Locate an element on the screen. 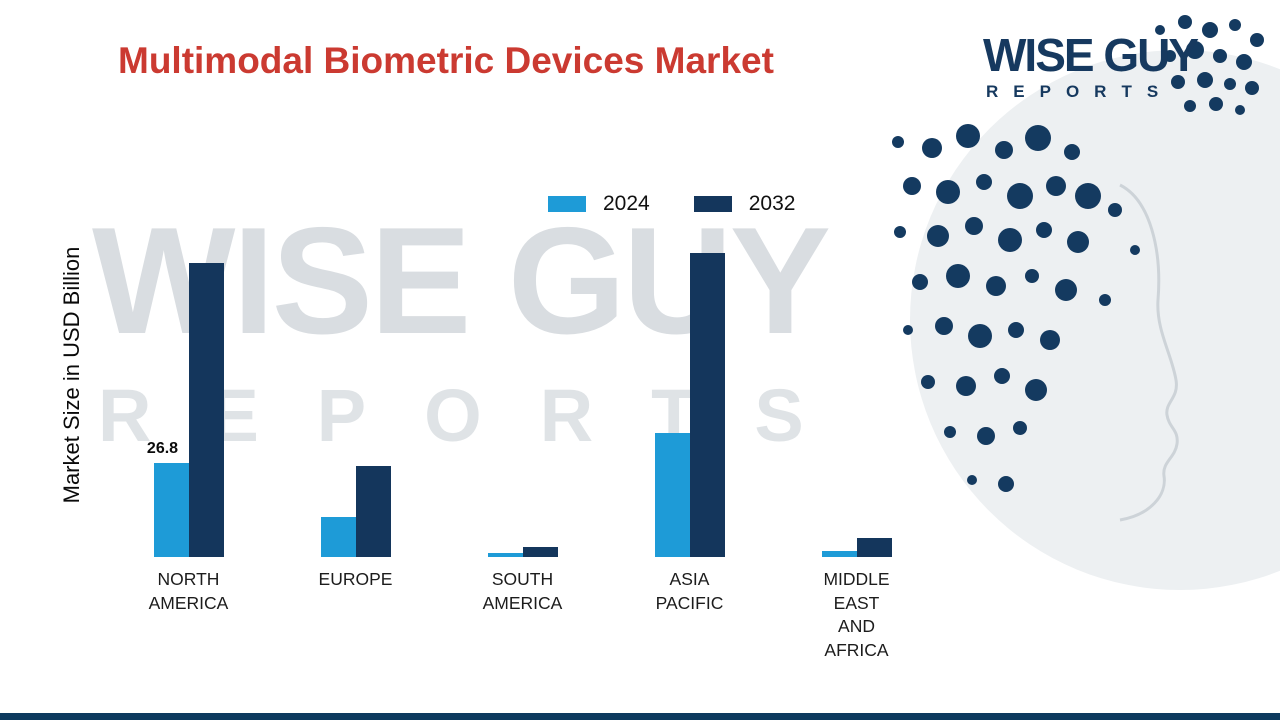  legend-label-2024: 2024 is located at coordinates (626, 203).